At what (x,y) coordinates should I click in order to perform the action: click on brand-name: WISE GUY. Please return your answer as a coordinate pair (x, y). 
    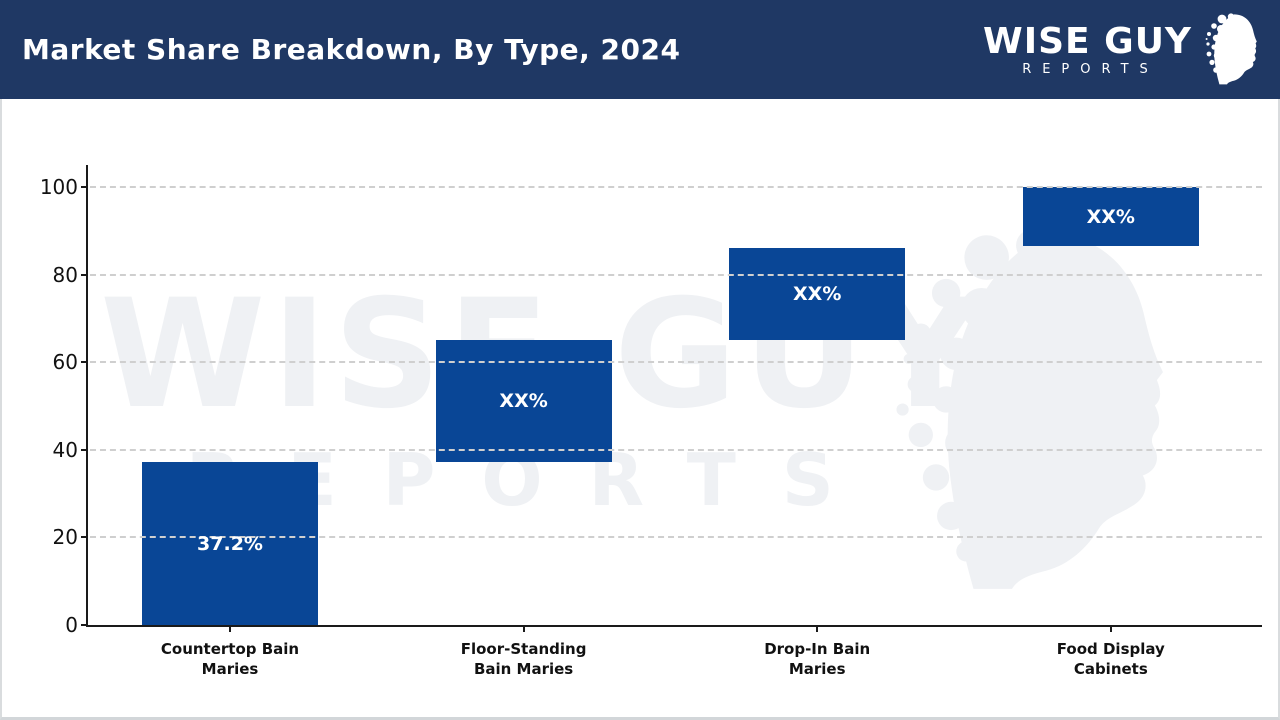
    Looking at the image, I should click on (1087, 41).